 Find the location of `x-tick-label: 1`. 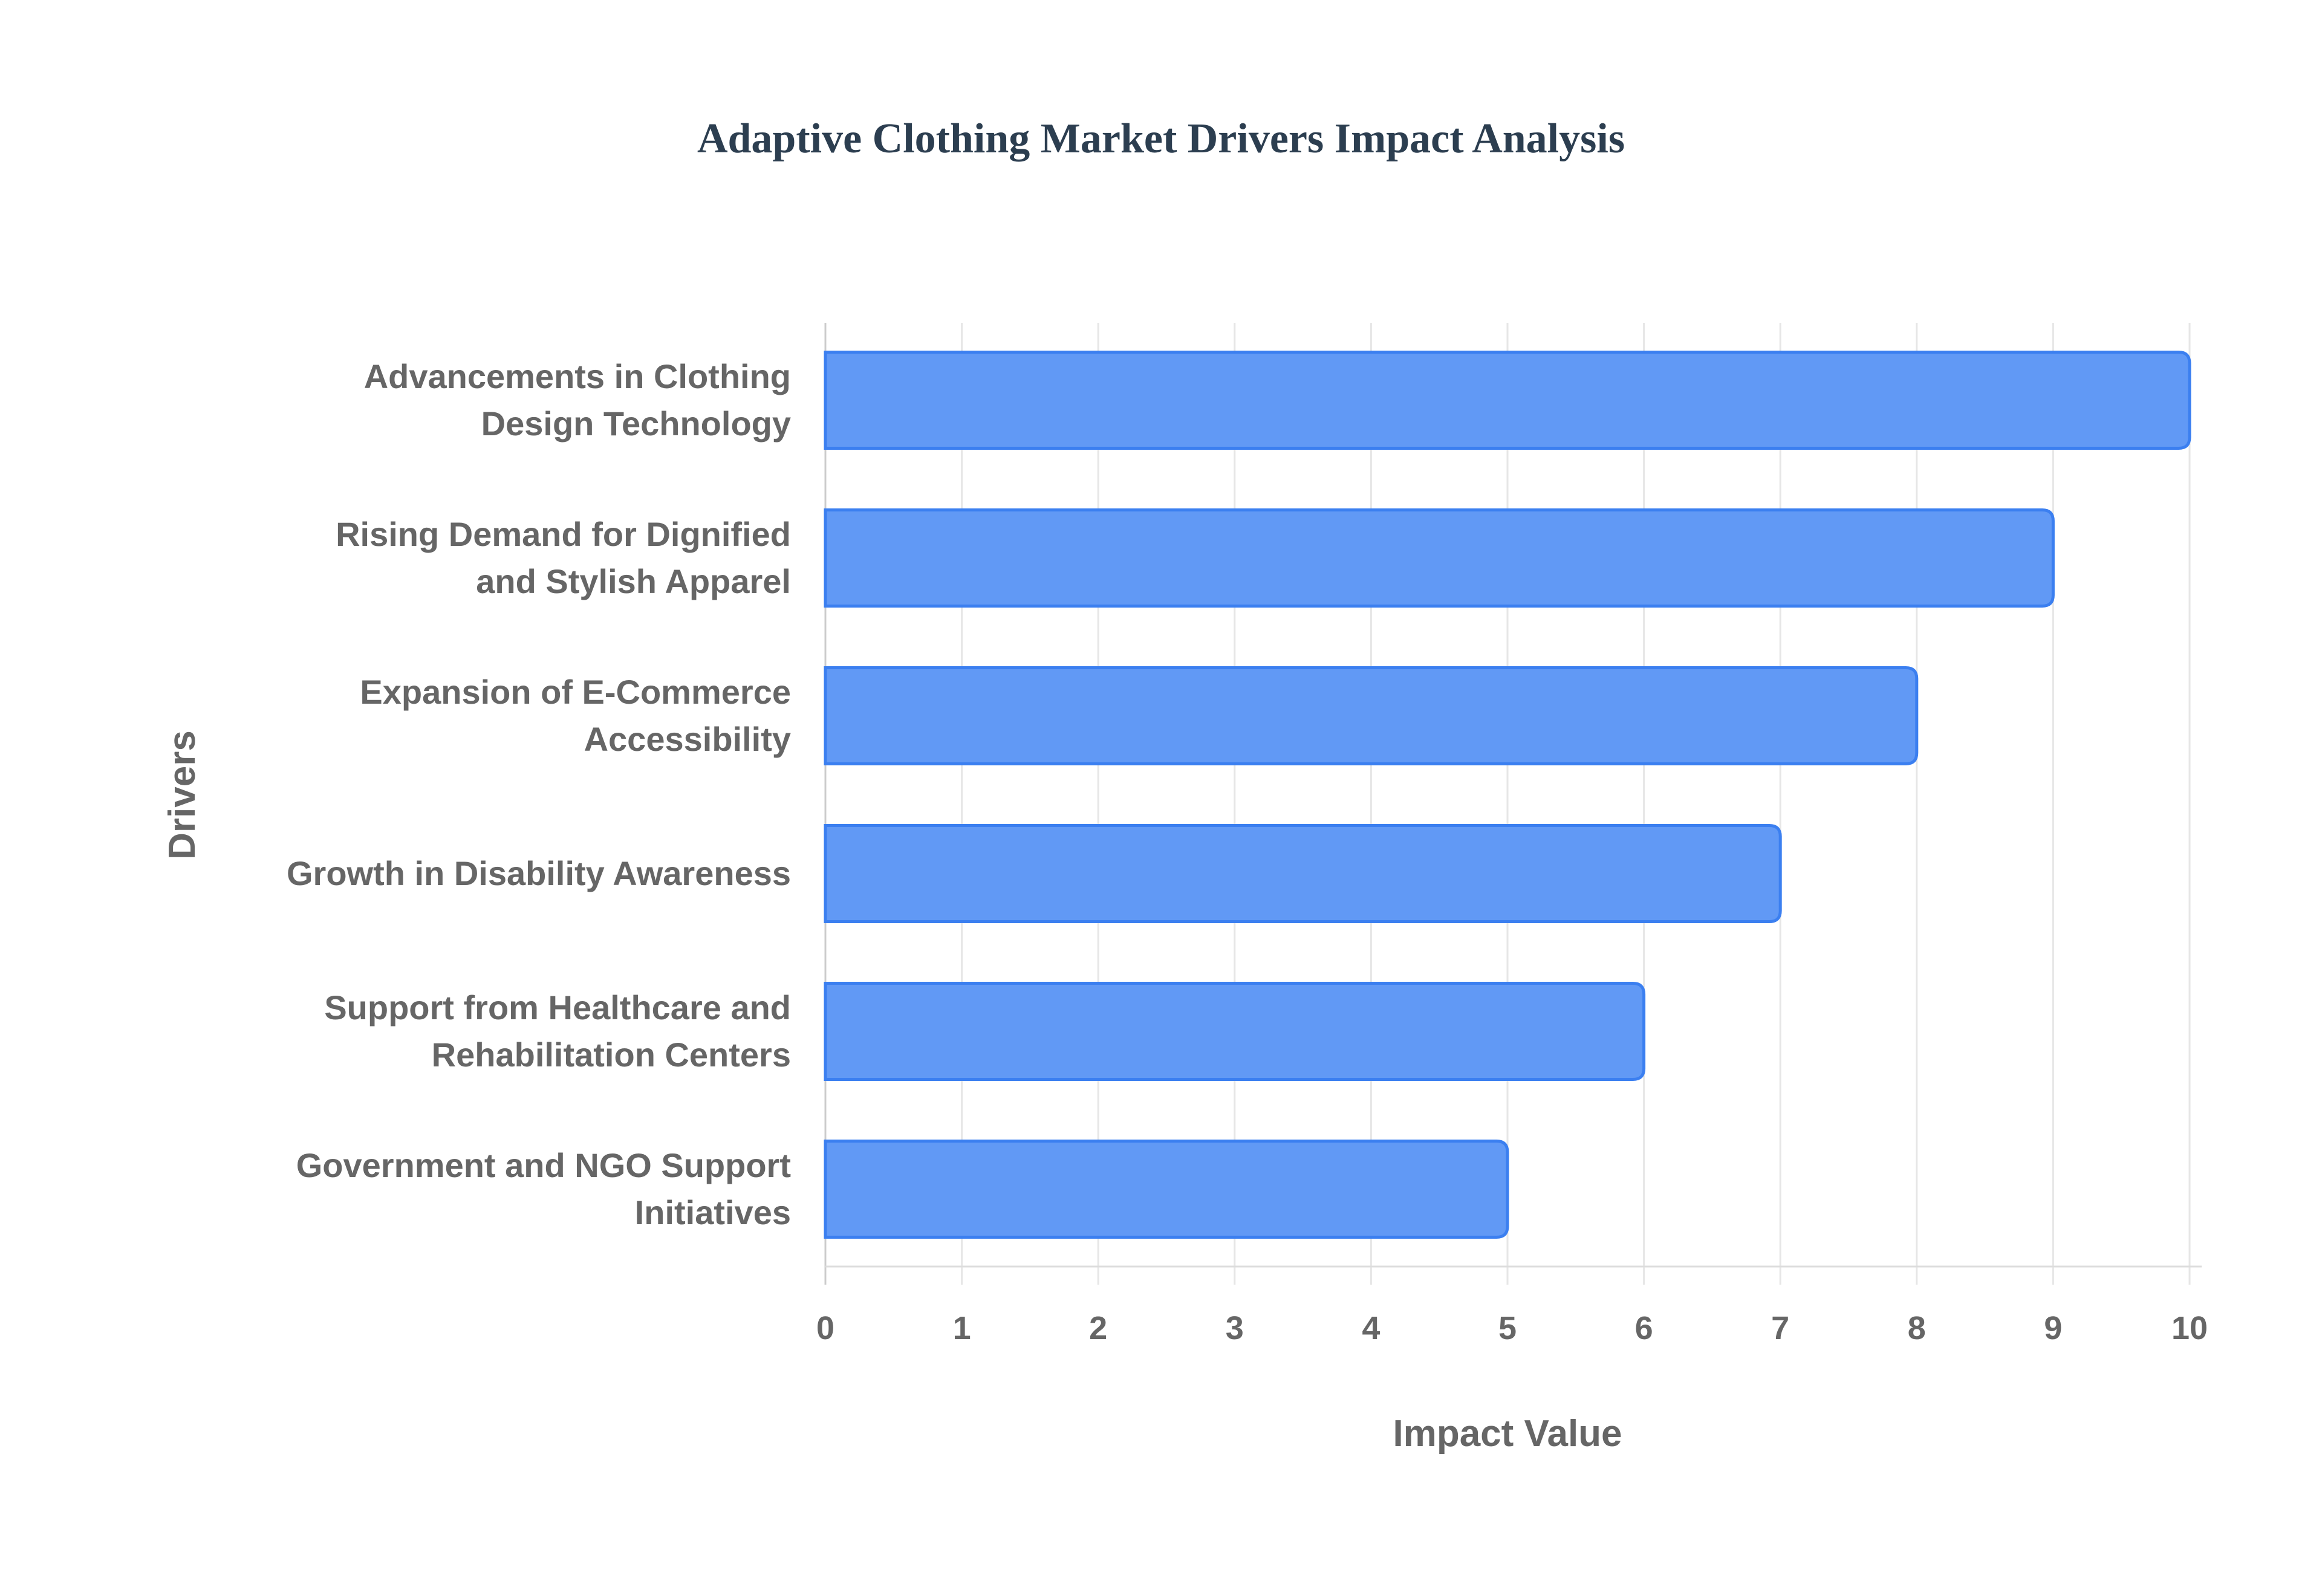

x-tick-label: 1 is located at coordinates (962, 1328).